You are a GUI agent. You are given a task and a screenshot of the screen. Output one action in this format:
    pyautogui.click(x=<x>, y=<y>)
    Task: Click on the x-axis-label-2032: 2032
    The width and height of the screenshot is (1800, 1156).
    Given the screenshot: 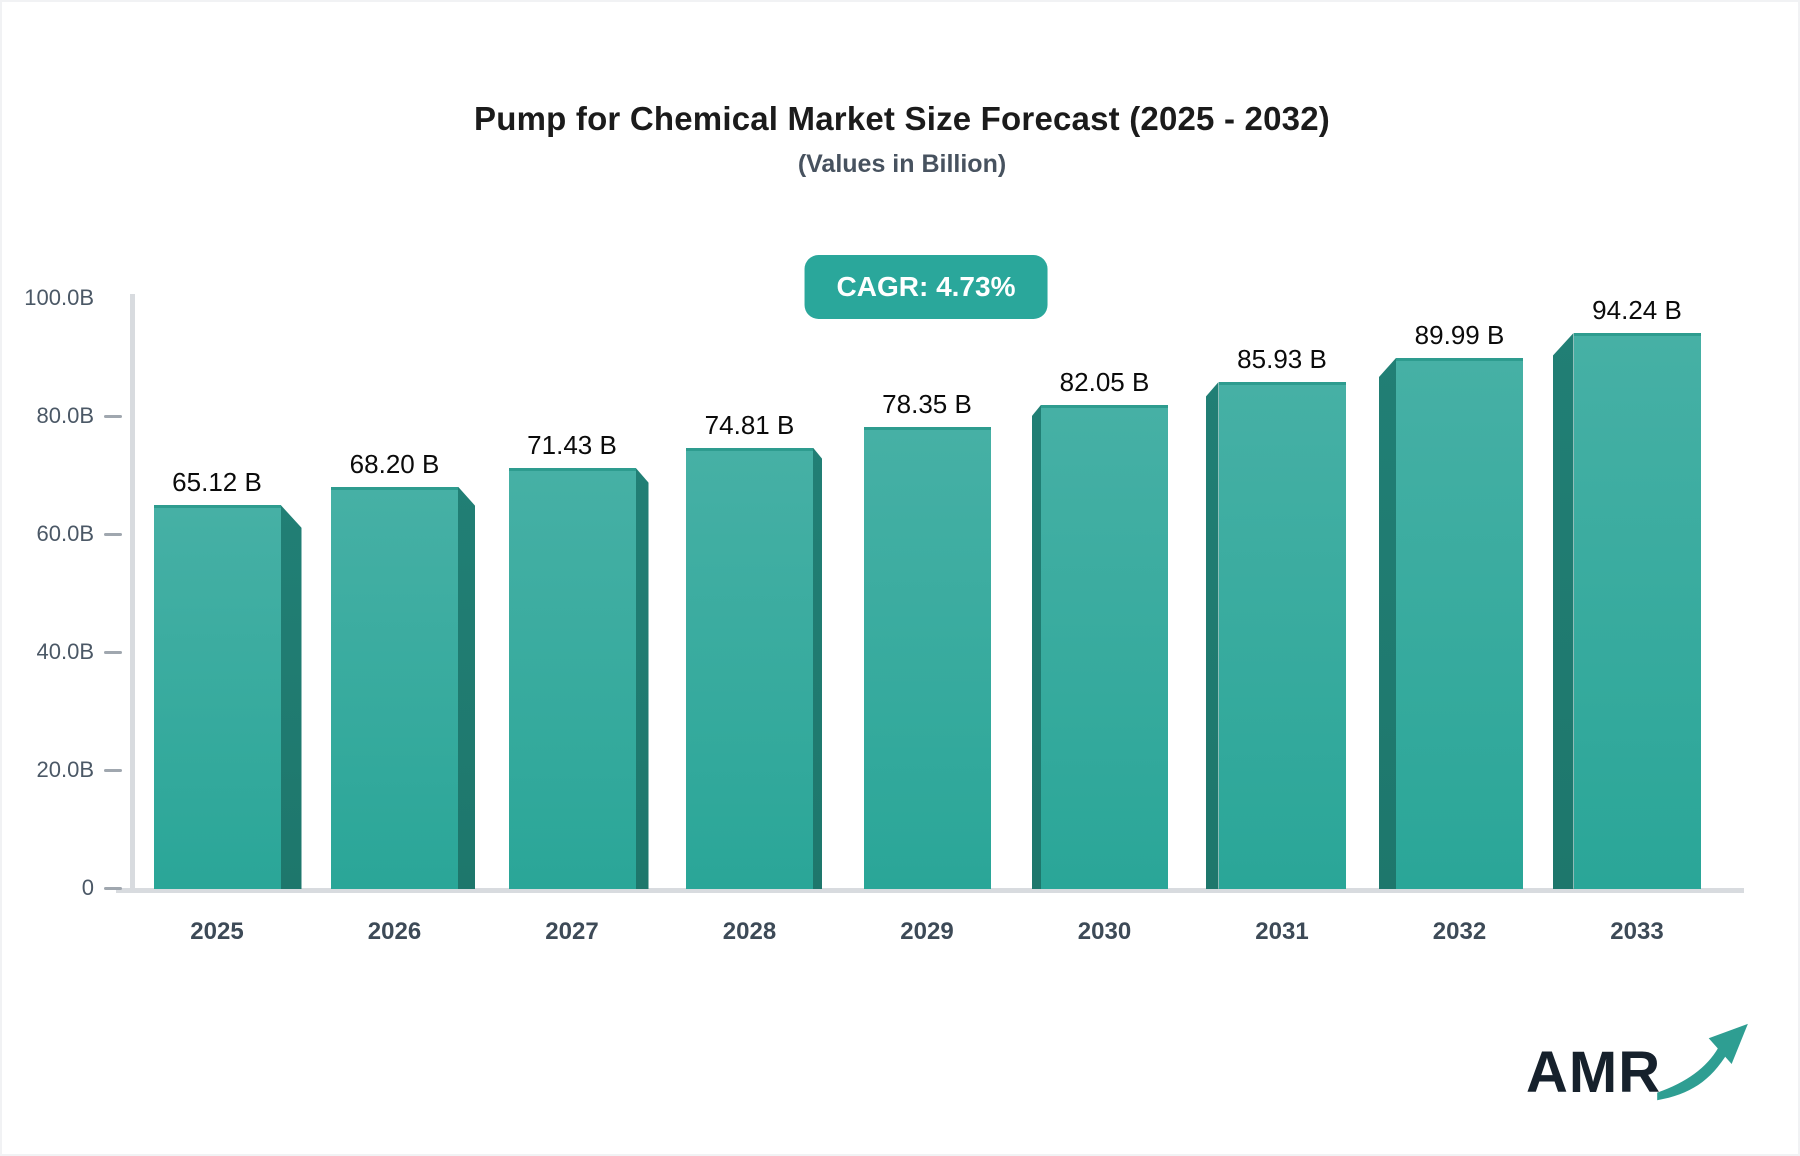 What is the action you would take?
    pyautogui.click(x=1459, y=931)
    